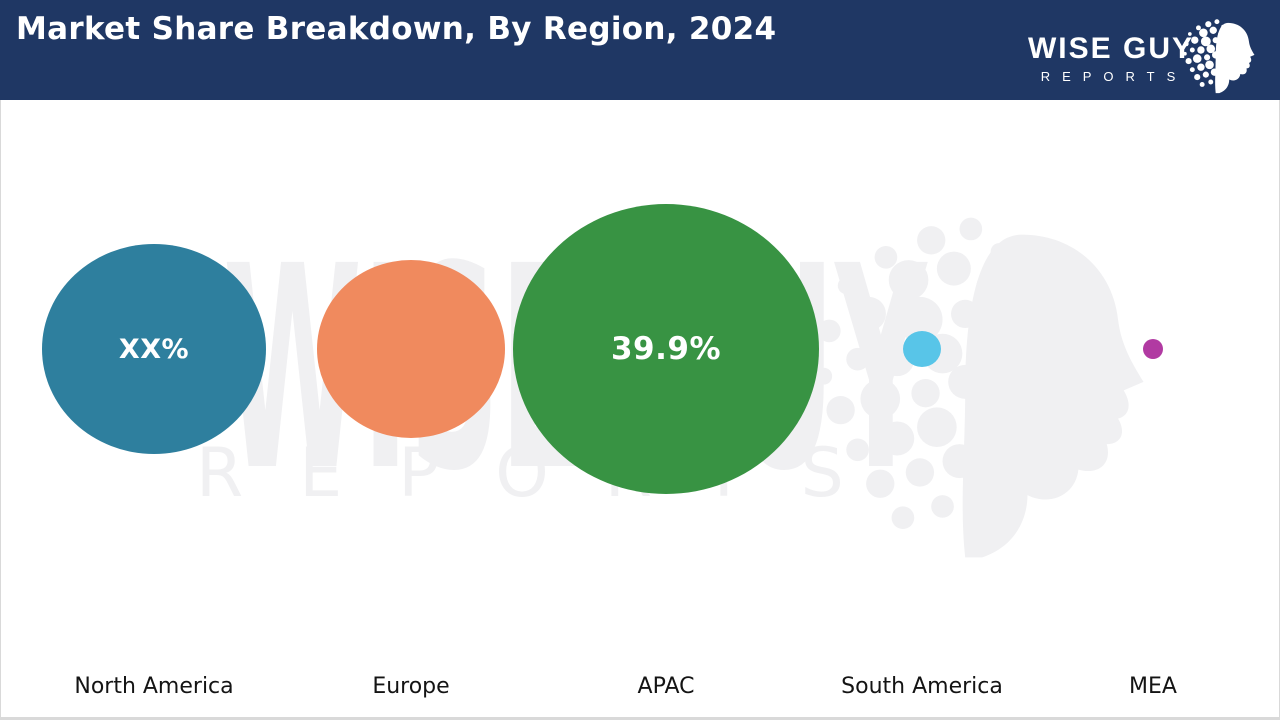 The height and width of the screenshot is (720, 1280). Describe the element at coordinates (922, 686) in the screenshot. I see `category-label-south-america: South America` at that location.